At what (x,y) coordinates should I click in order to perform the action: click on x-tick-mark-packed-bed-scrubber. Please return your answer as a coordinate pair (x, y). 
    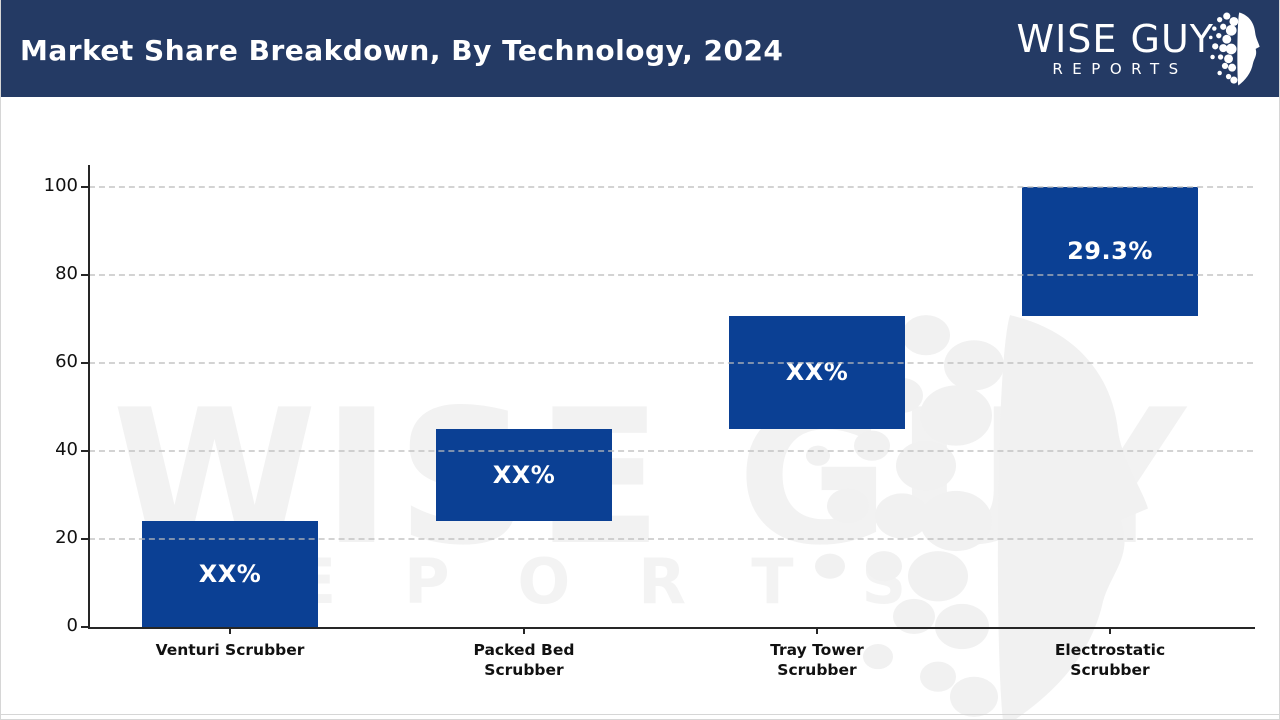
    Looking at the image, I should click on (524, 631).